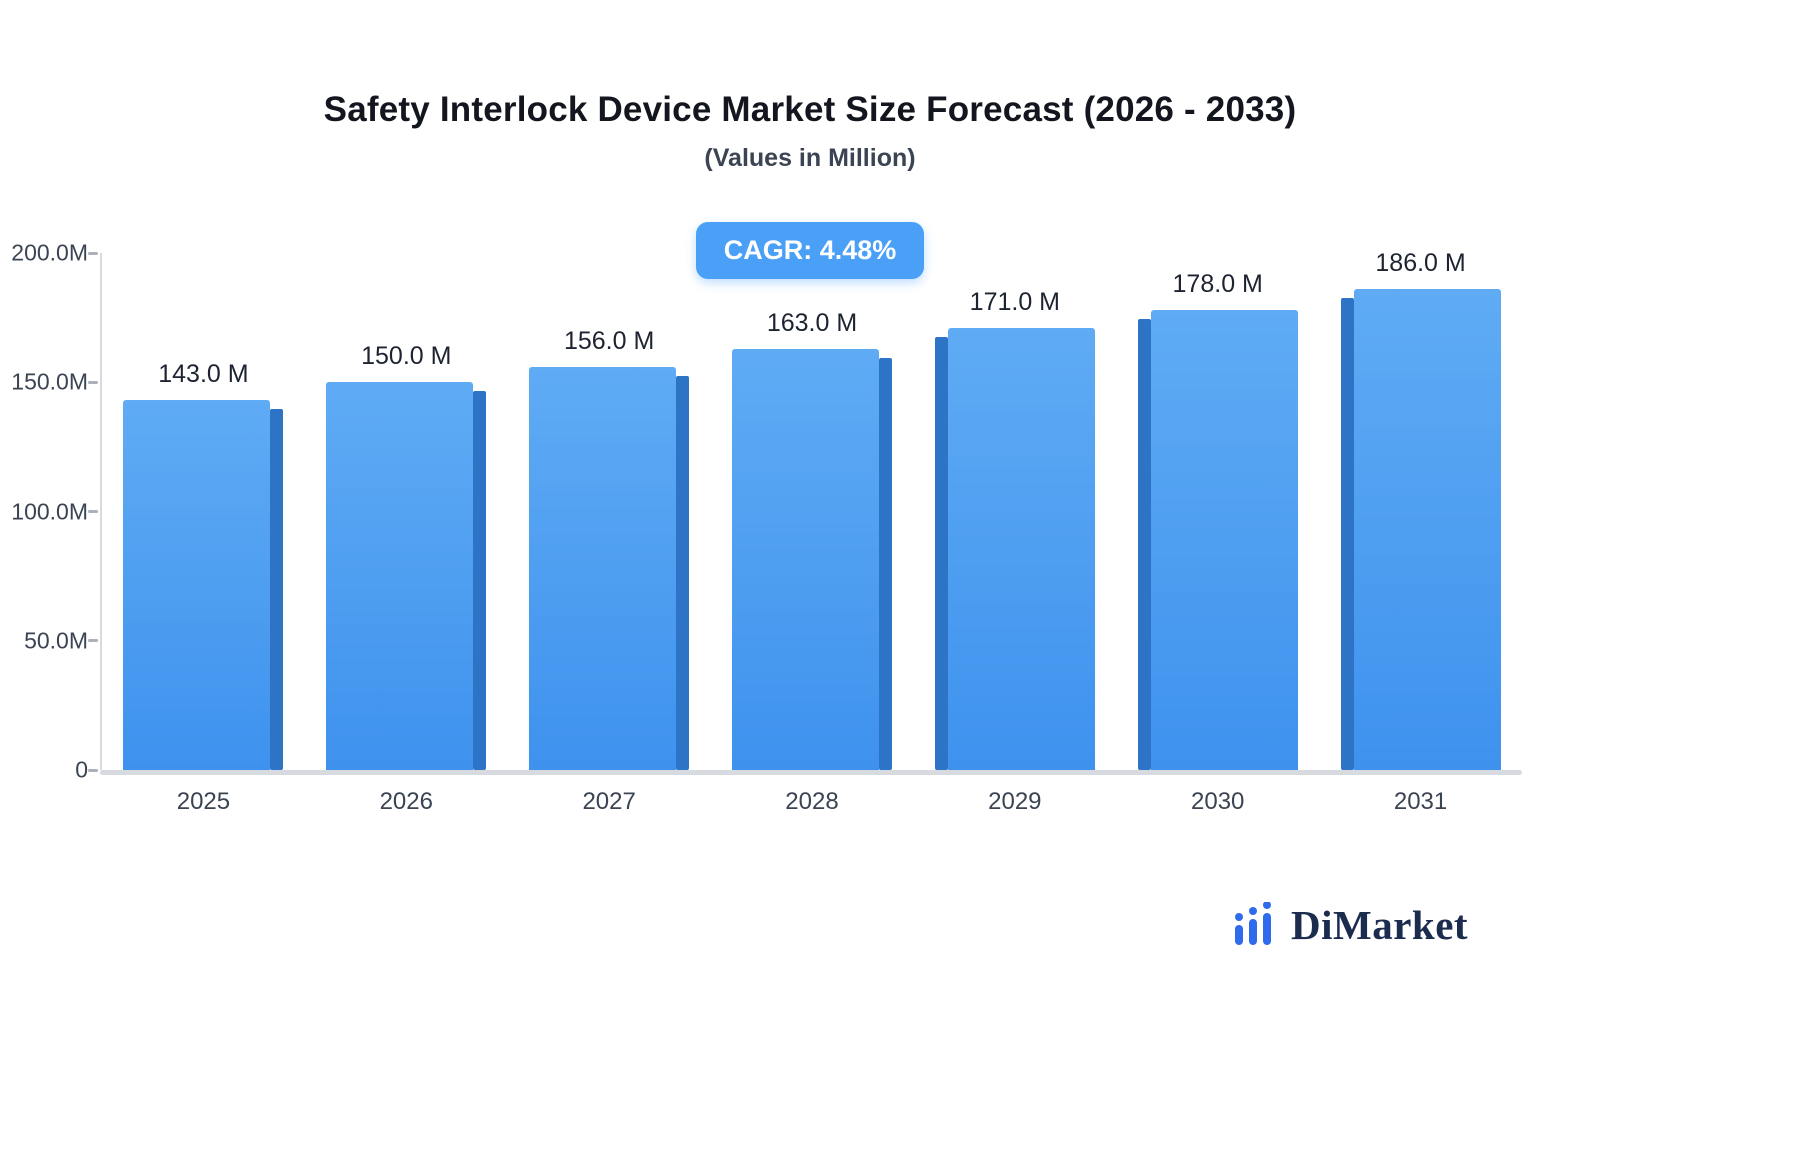  I want to click on bar-chart-logo-icon, so click(1253, 923).